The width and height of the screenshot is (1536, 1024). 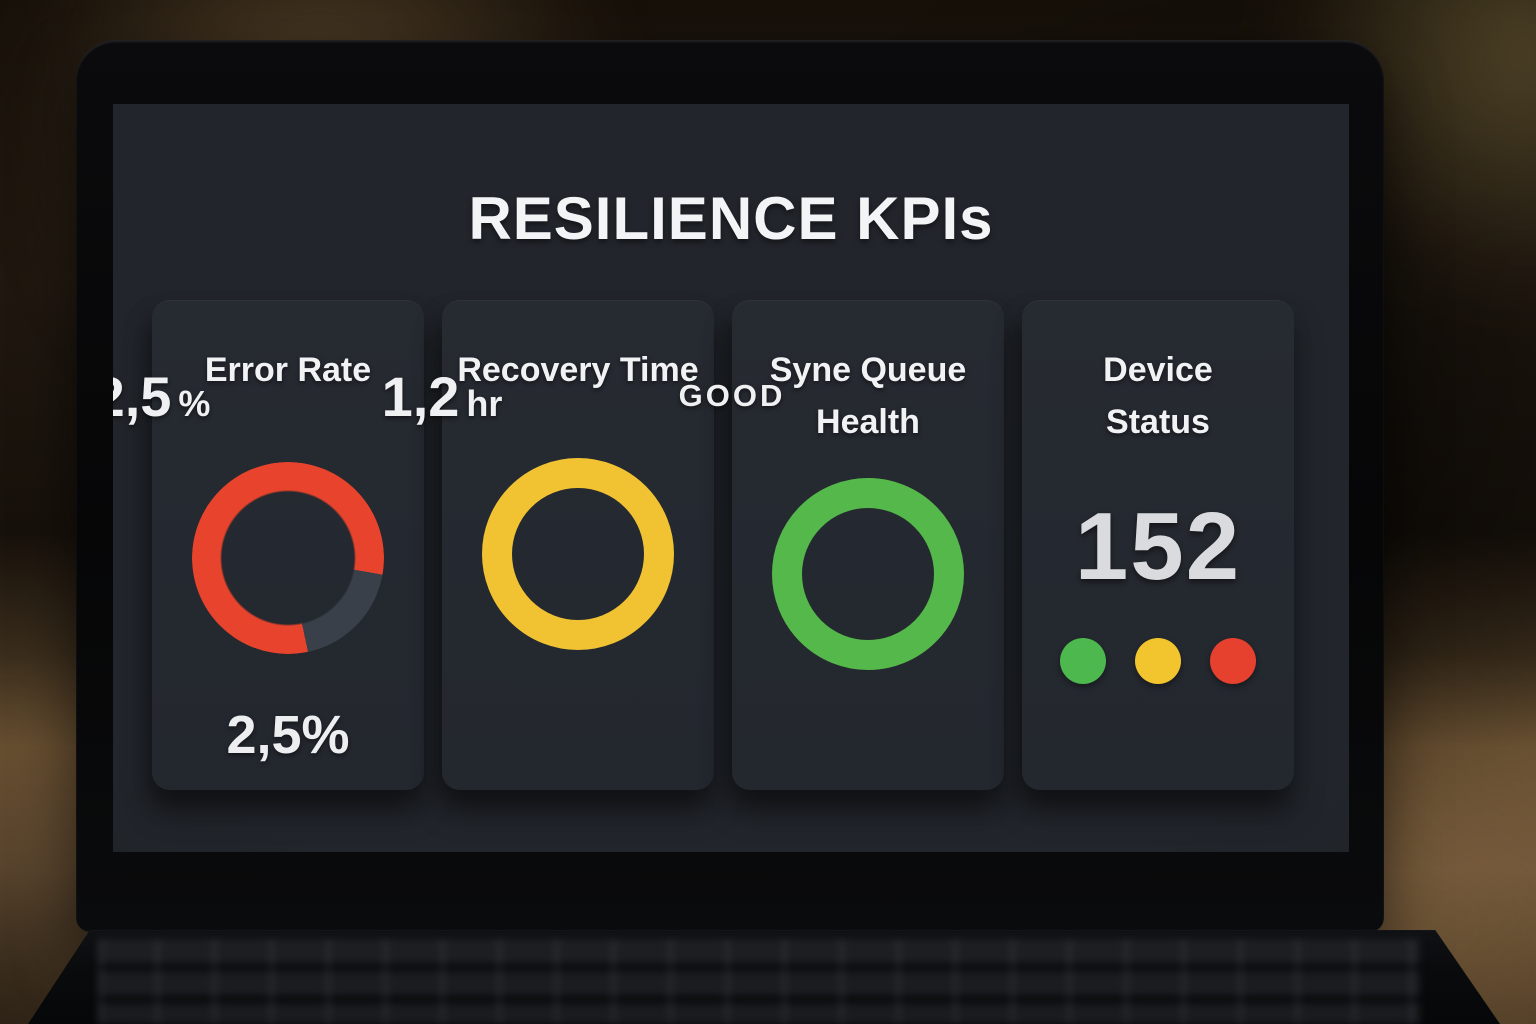 What do you see at coordinates (288, 558) in the screenshot?
I see `error-rate-donut-gauge` at bounding box center [288, 558].